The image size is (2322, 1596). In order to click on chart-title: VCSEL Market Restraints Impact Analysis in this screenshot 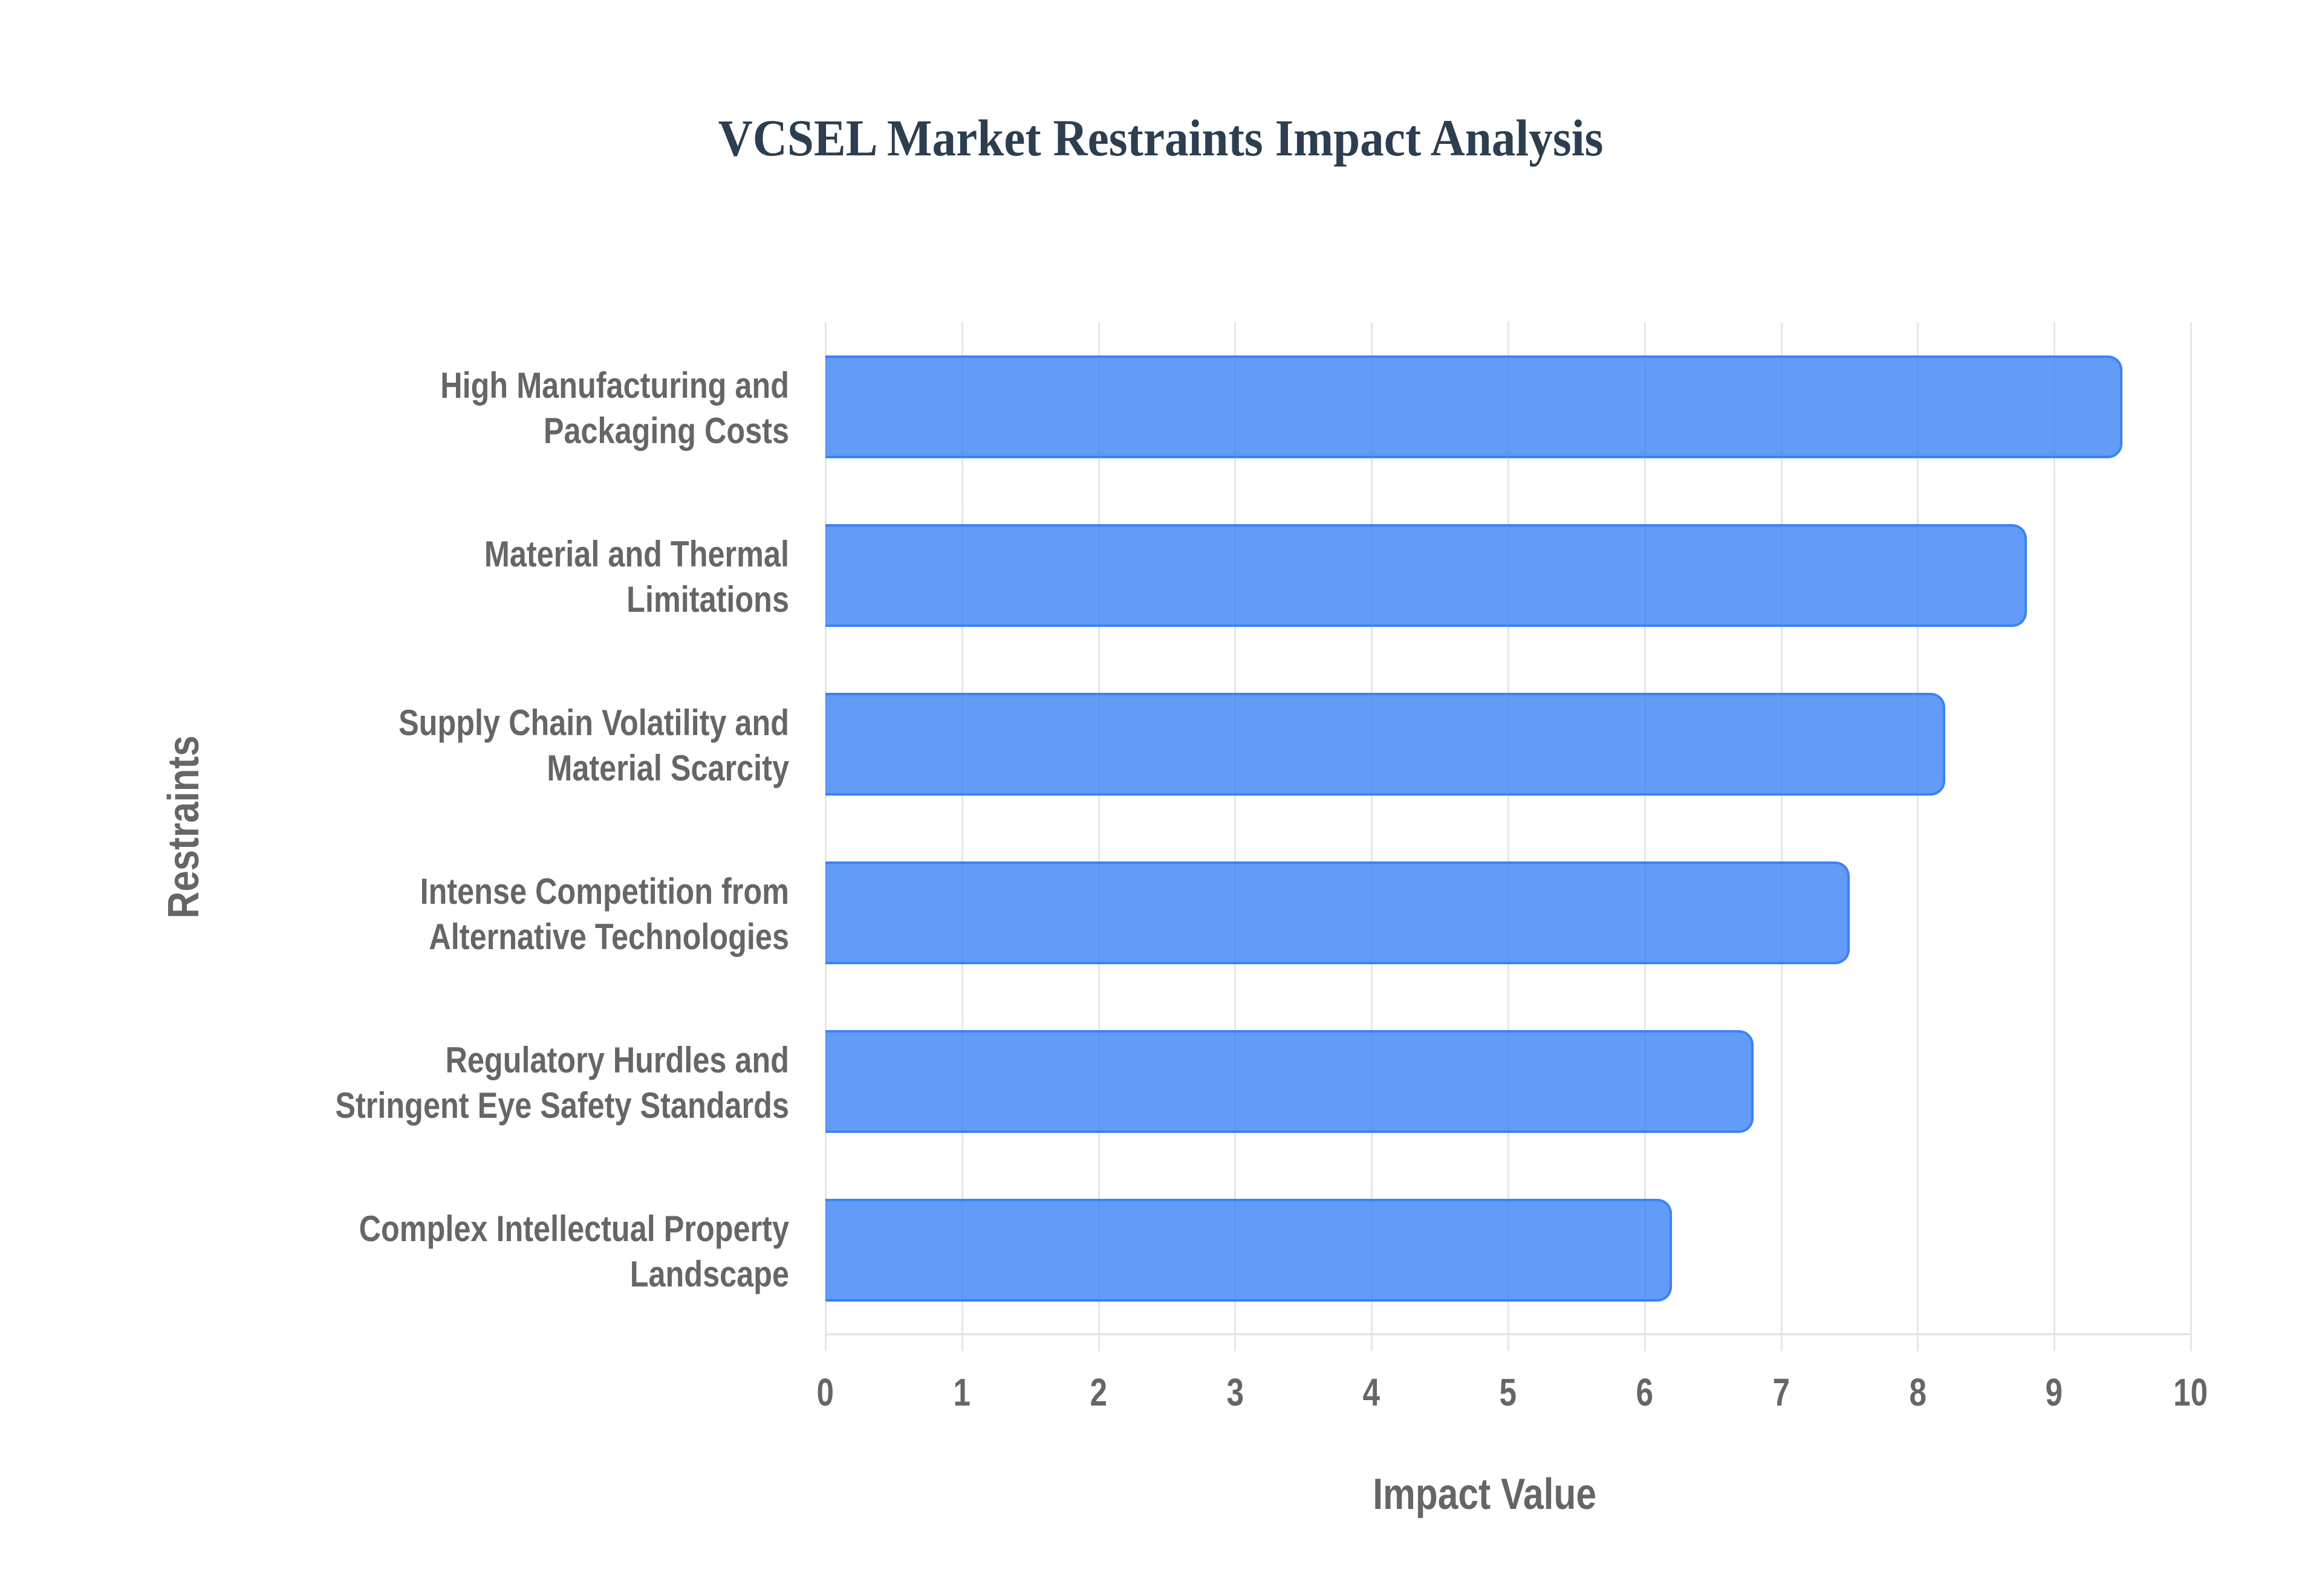, I will do `click(1161, 138)`.